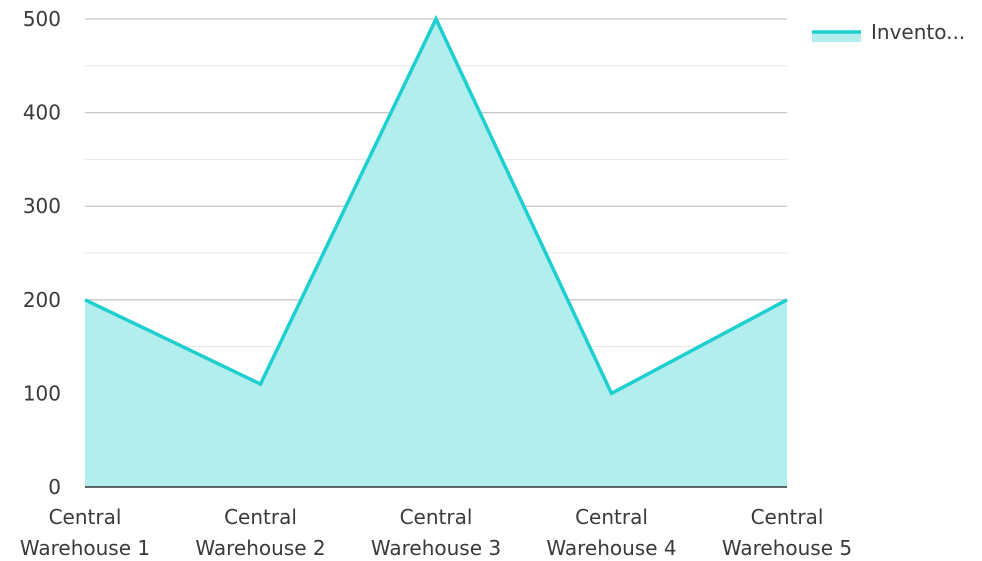 This screenshot has width=982, height=561. What do you see at coordinates (42, 113) in the screenshot?
I see `y-tick-label: 400` at bounding box center [42, 113].